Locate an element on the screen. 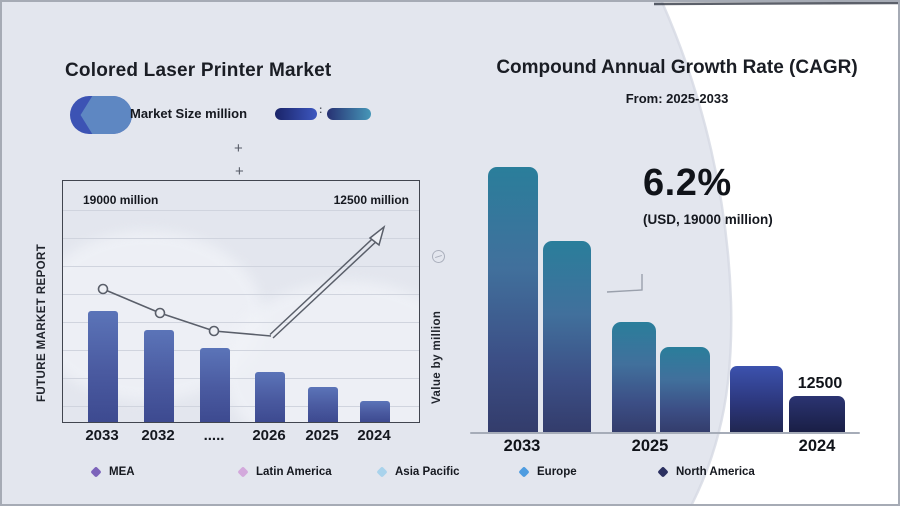 This screenshot has width=900, height=506. bar-value-label: 12500 is located at coordinates (820, 383).